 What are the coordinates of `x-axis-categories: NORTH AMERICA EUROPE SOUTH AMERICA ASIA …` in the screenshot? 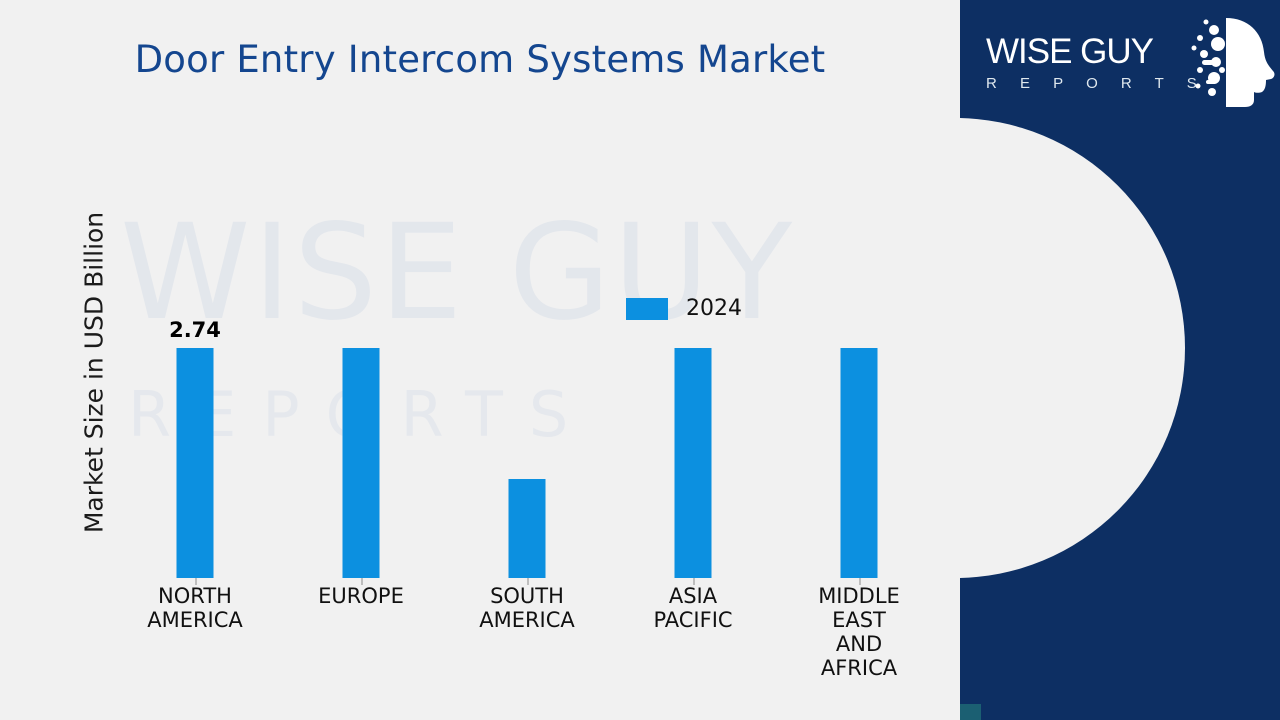 It's located at (527, 632).